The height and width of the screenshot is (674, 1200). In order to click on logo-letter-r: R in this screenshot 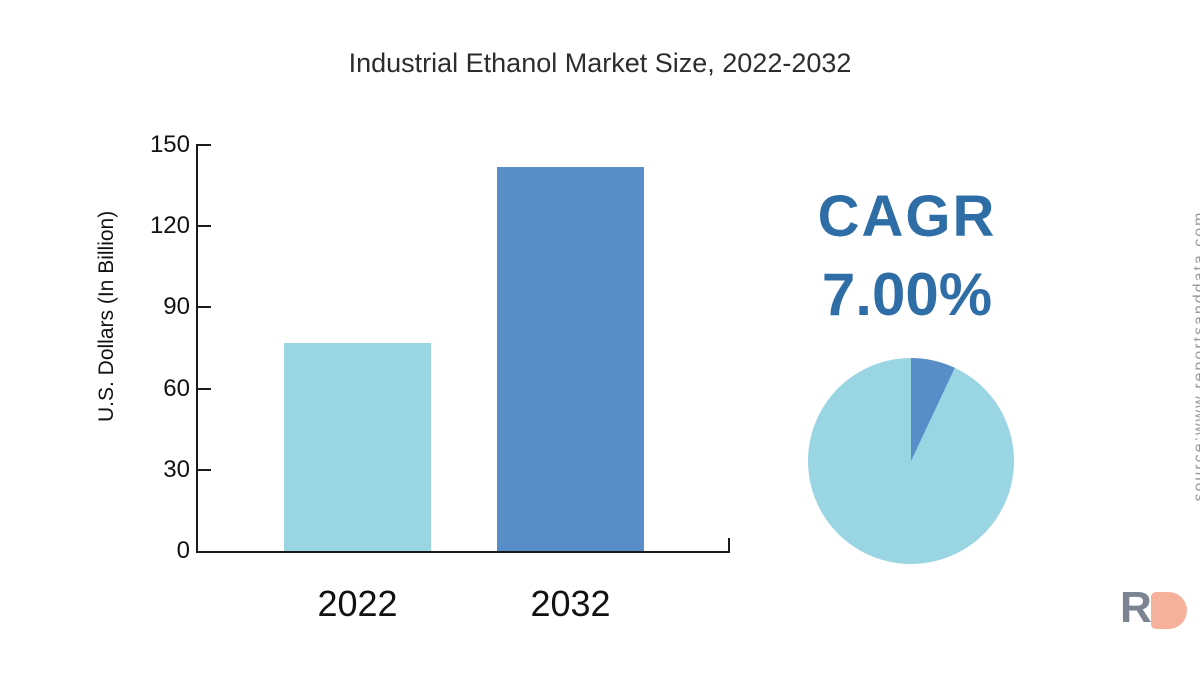, I will do `click(1136, 607)`.